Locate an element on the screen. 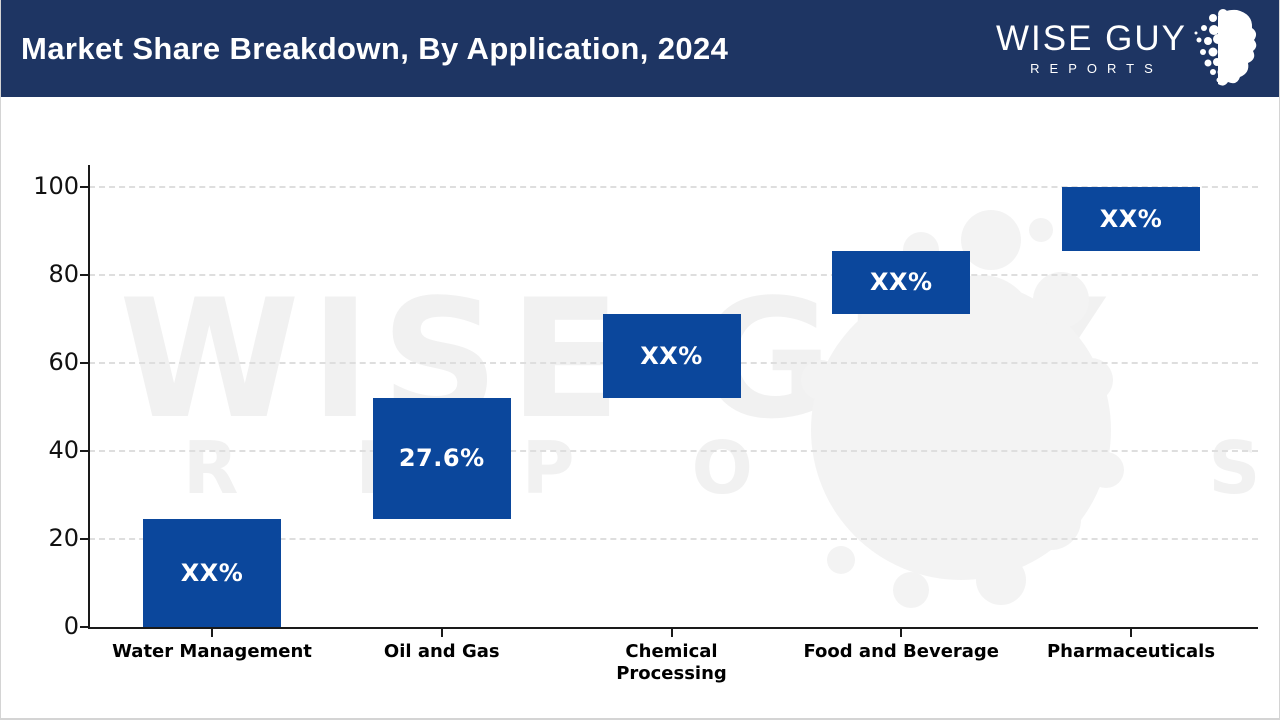 The image size is (1280, 720). x-axis-label: Pharmaceuticals is located at coordinates (1131, 651).